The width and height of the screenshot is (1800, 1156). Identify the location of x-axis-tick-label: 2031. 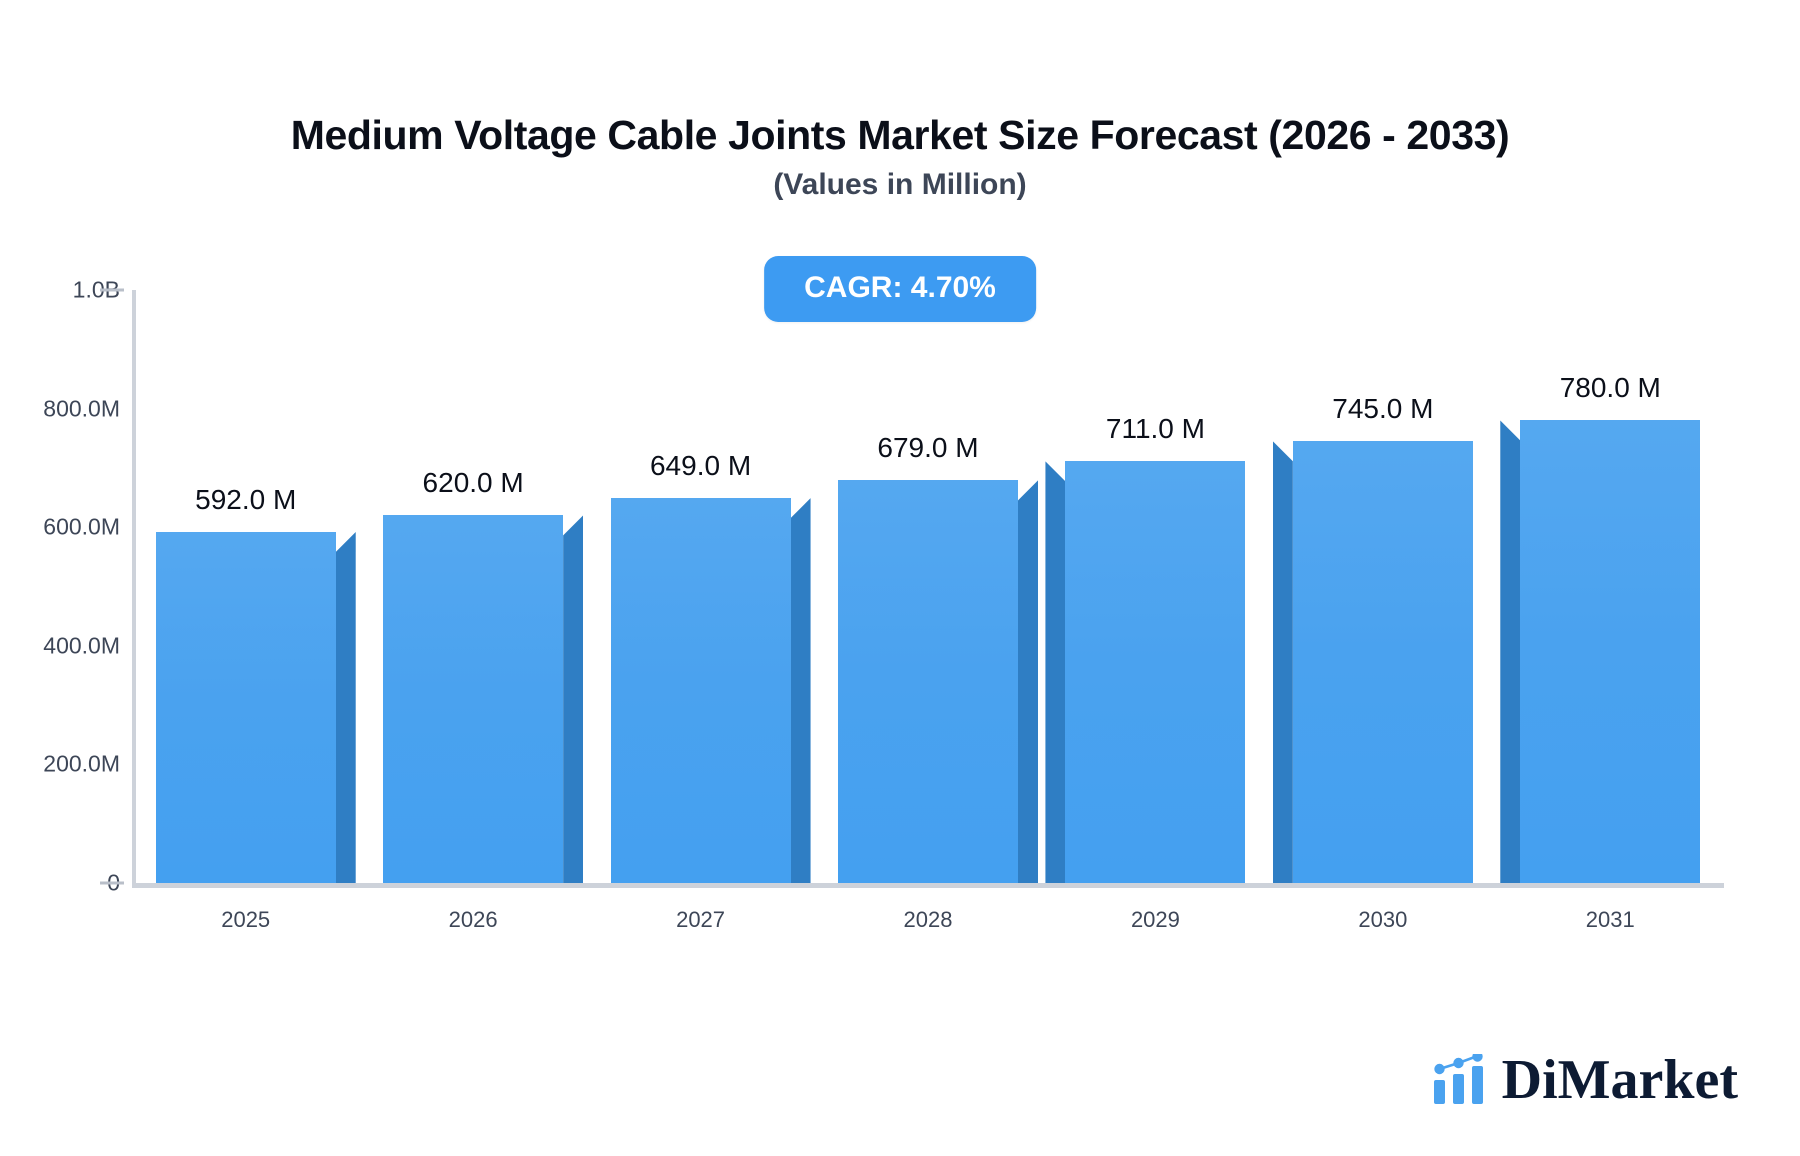
(1610, 919).